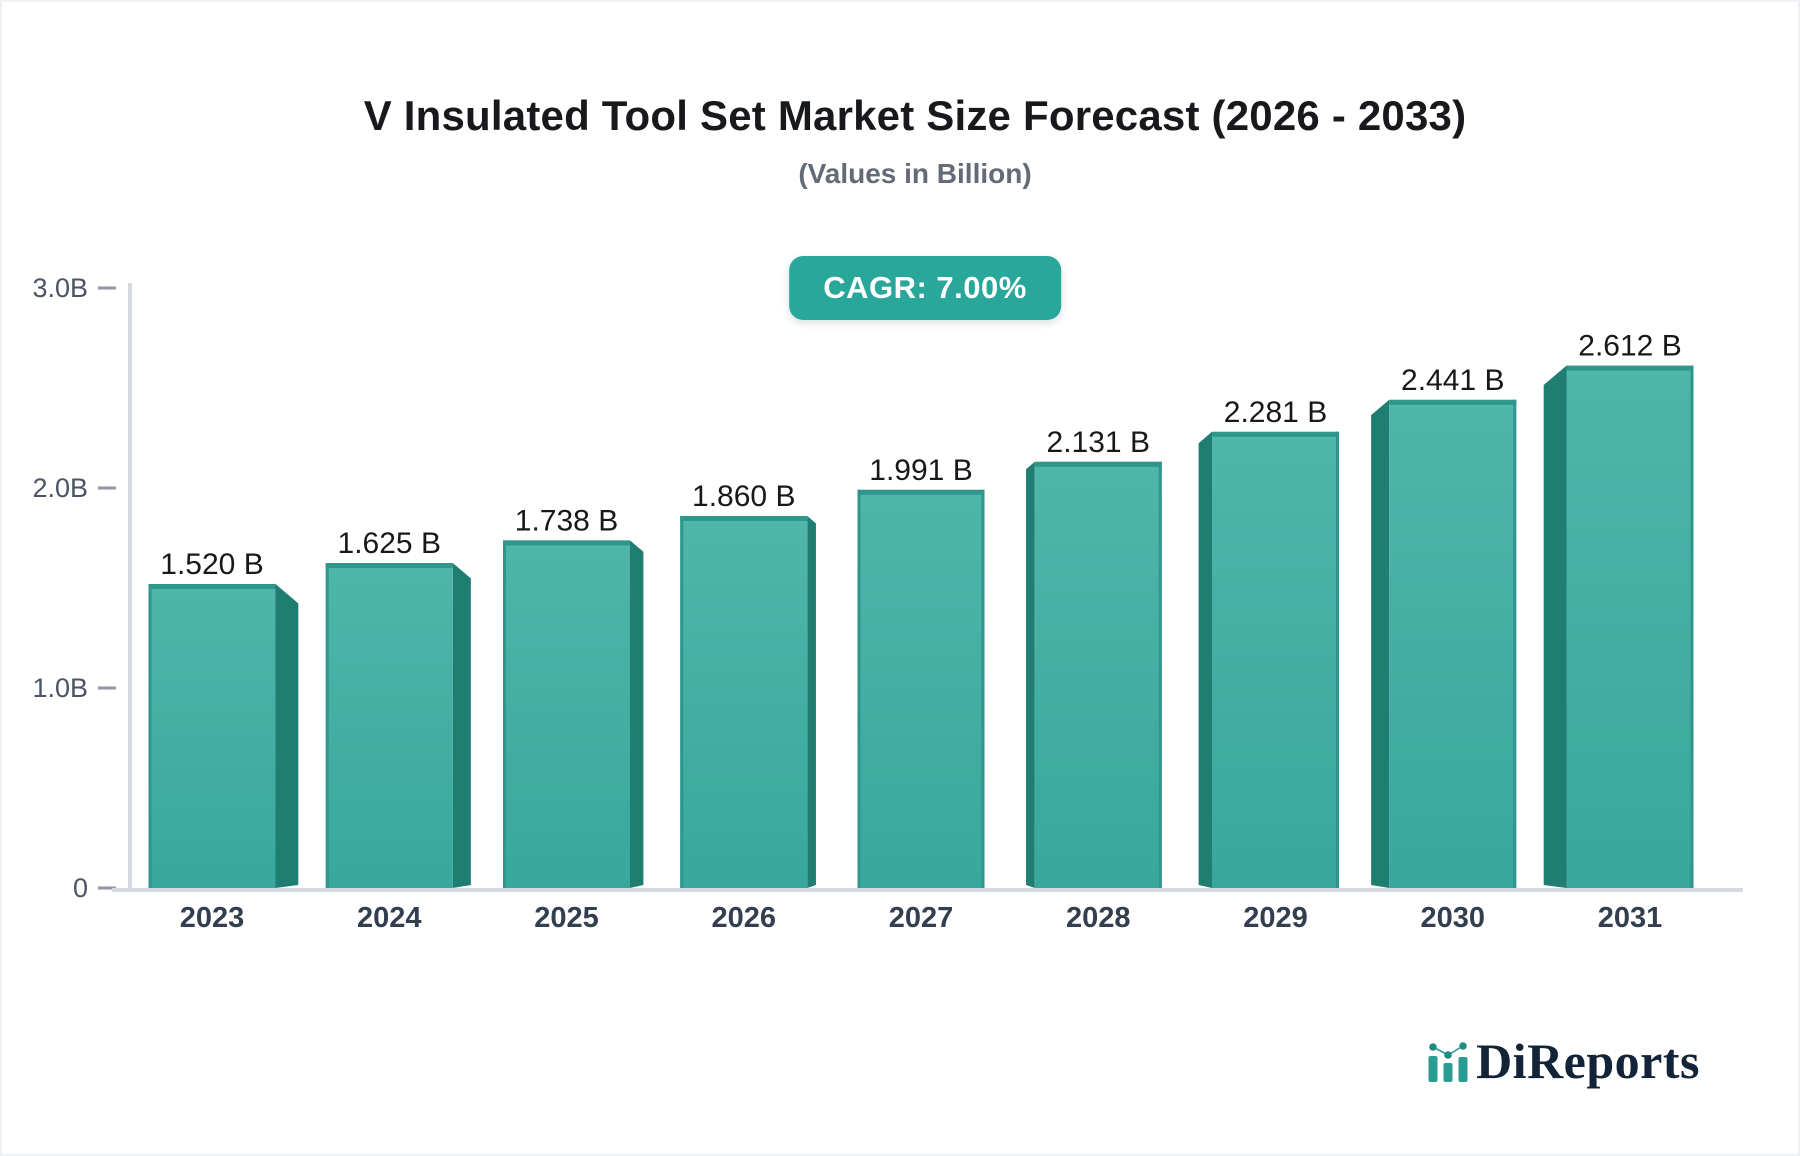 This screenshot has height=1156, width=1800. What do you see at coordinates (1452, 380) in the screenshot?
I see `bar-value-label: 2.441 B` at bounding box center [1452, 380].